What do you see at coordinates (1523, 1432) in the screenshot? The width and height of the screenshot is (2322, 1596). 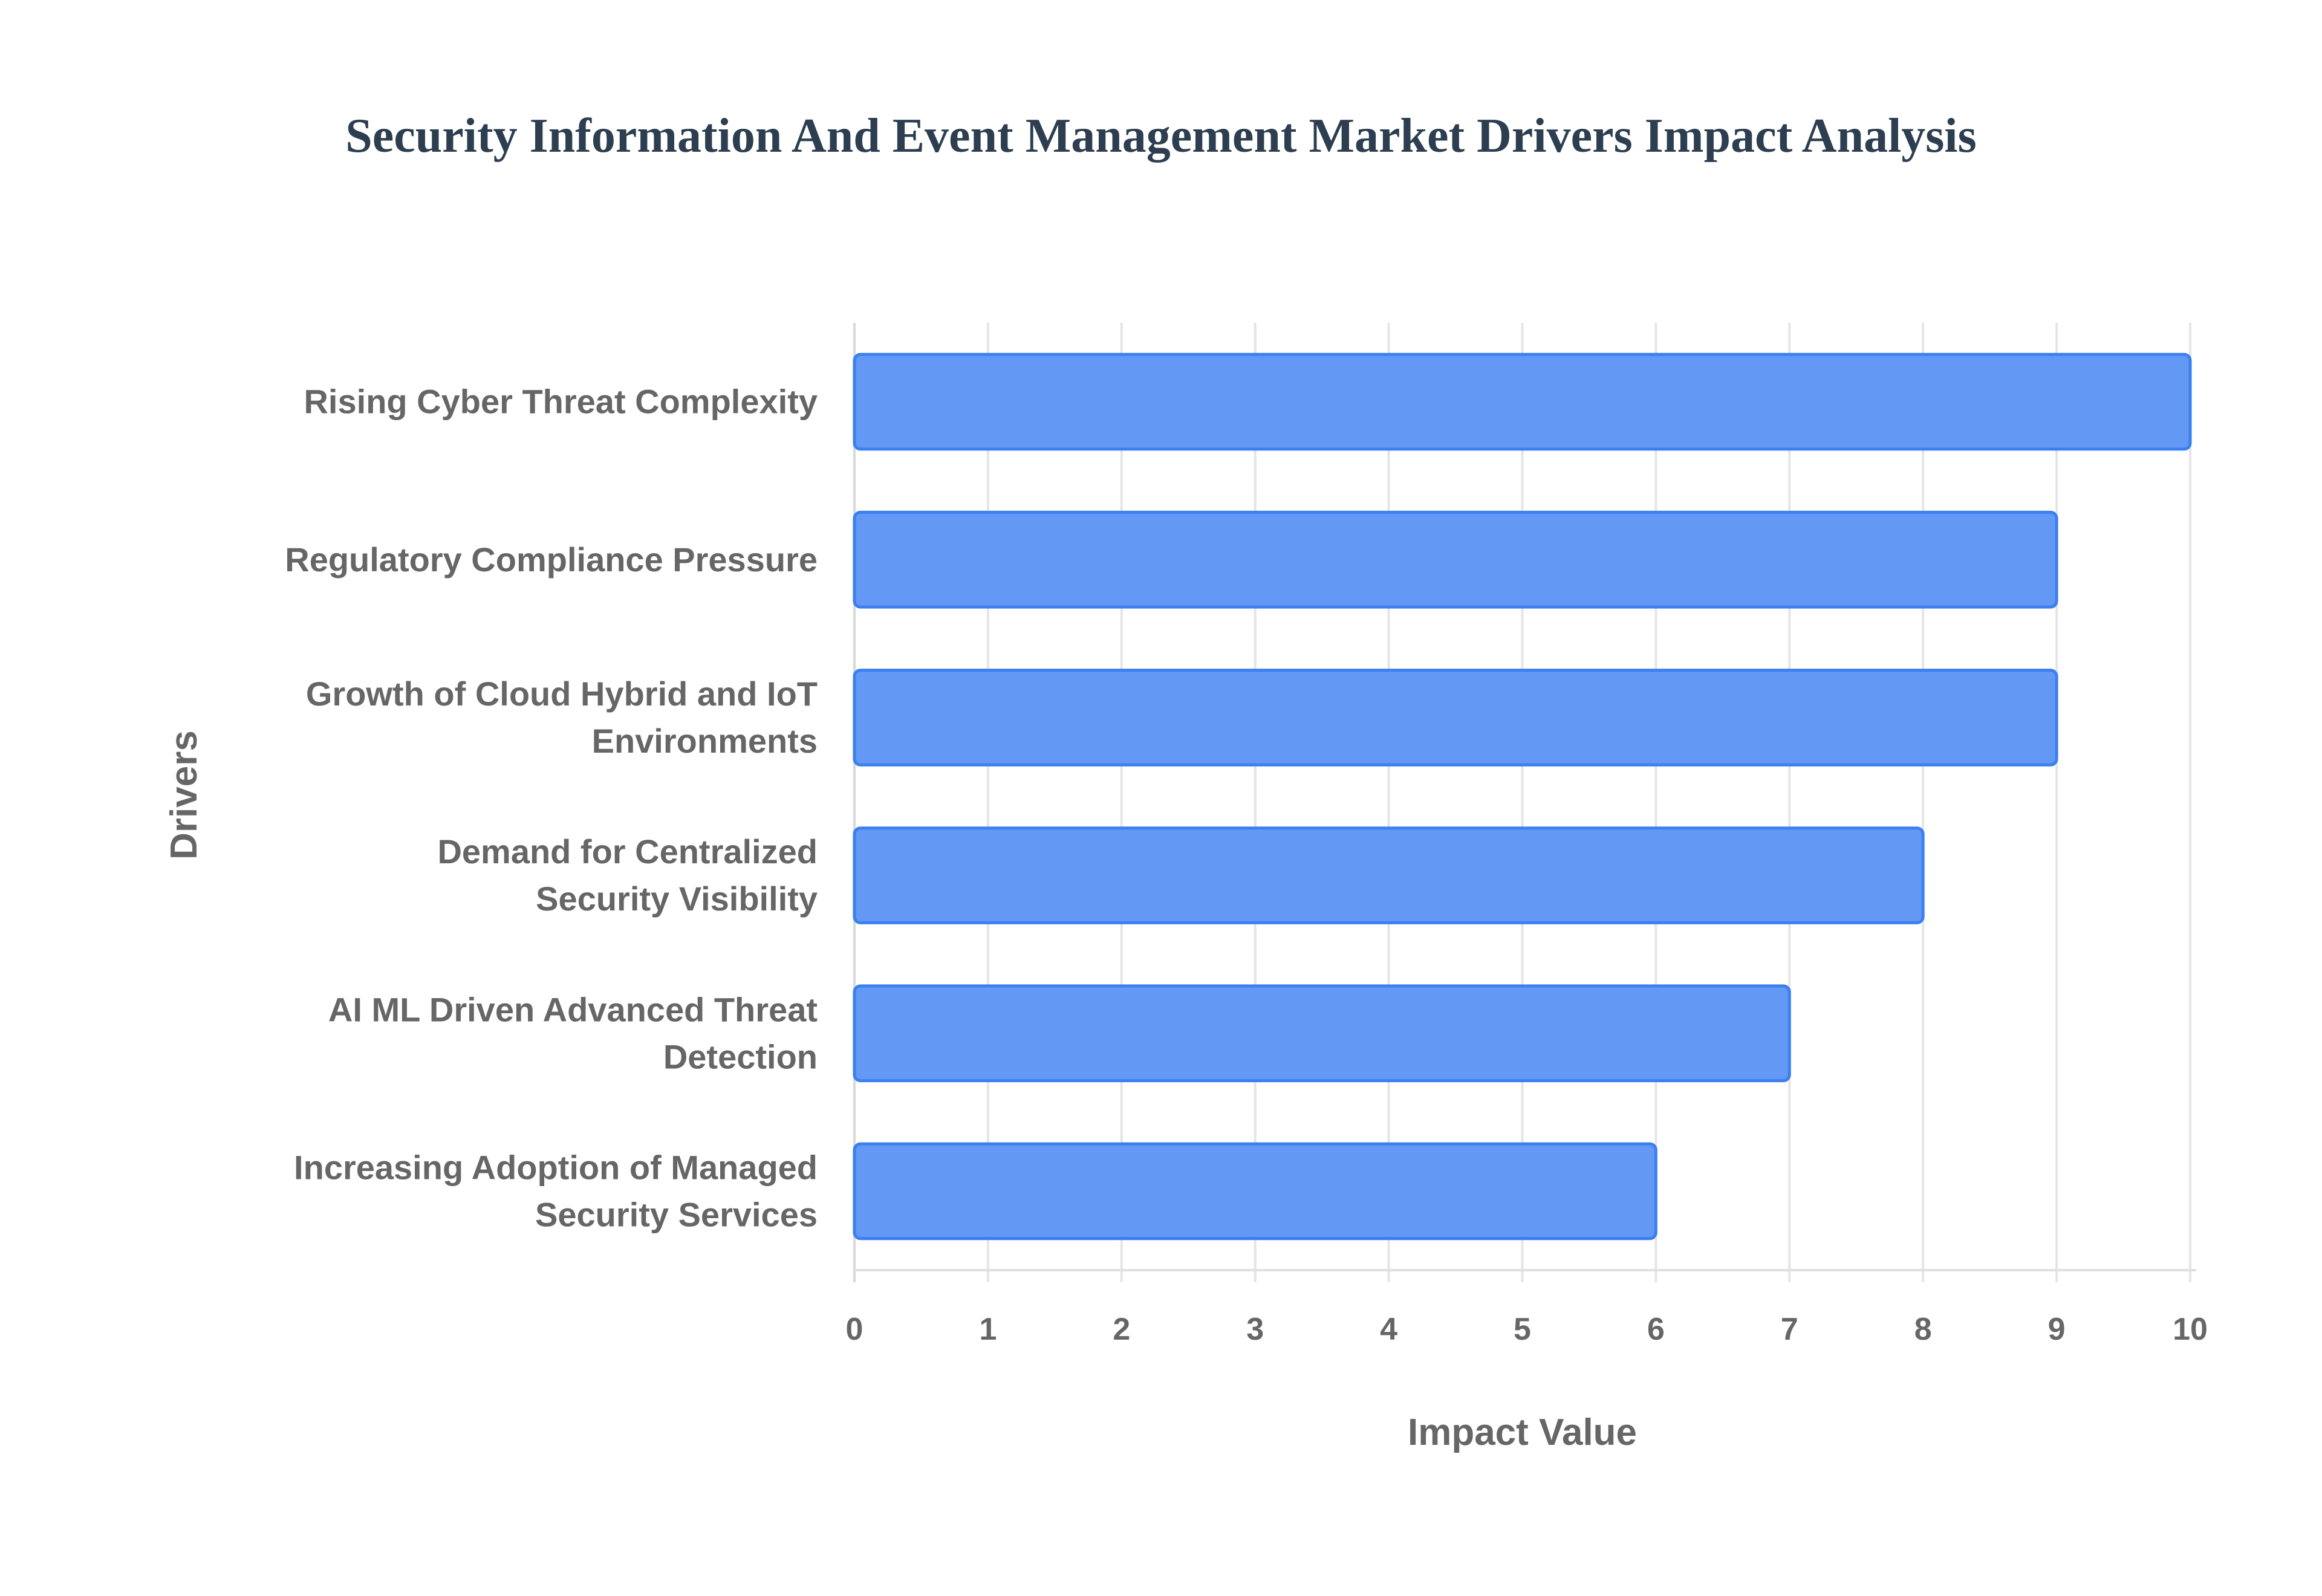 I see `x-axis-title: Impact Value` at bounding box center [1523, 1432].